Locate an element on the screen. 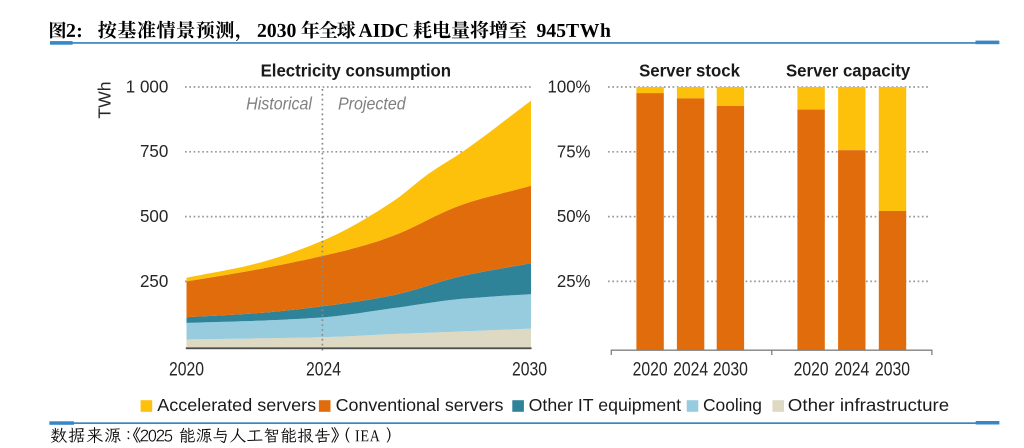 This screenshot has width=1024, height=448. svg-text: Projected is located at coordinates (372, 104).